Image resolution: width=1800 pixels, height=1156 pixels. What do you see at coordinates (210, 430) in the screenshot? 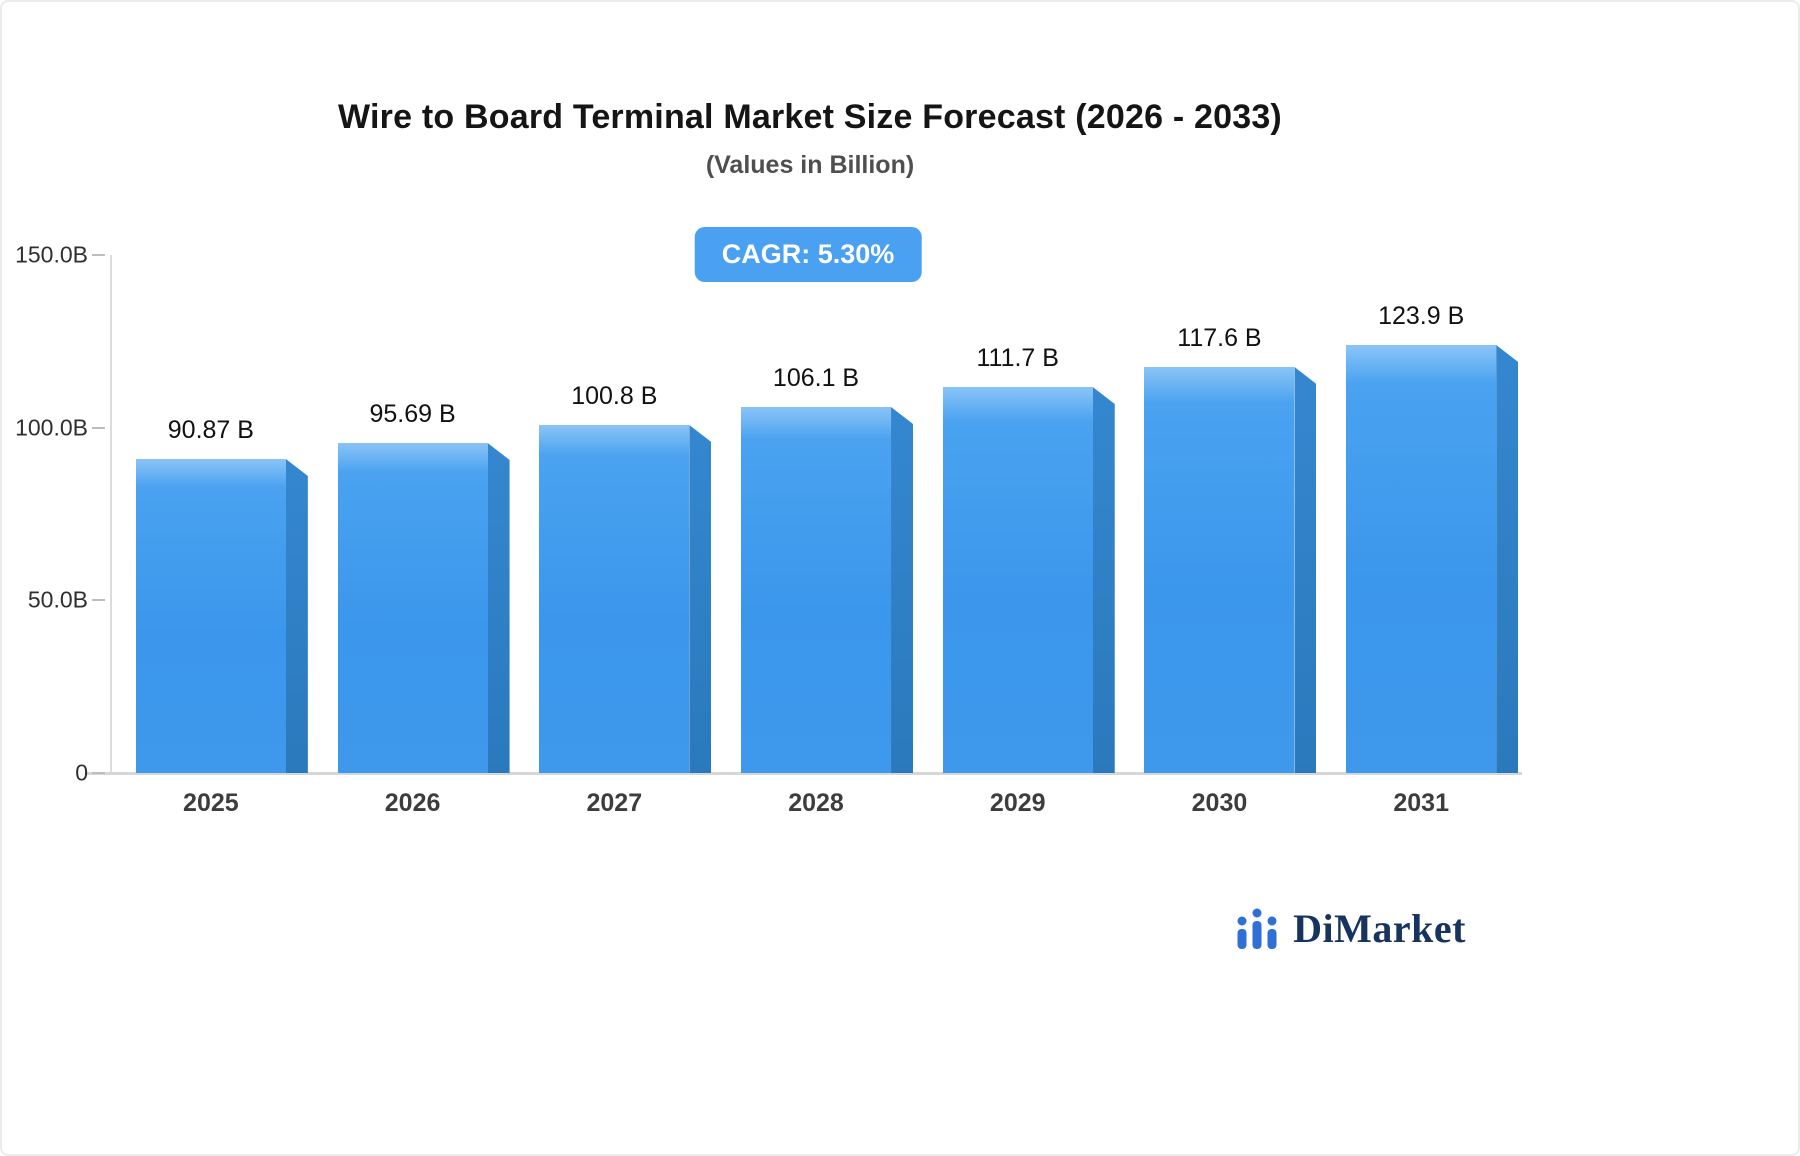
I see `bar-value-label: 90.87 B` at bounding box center [210, 430].